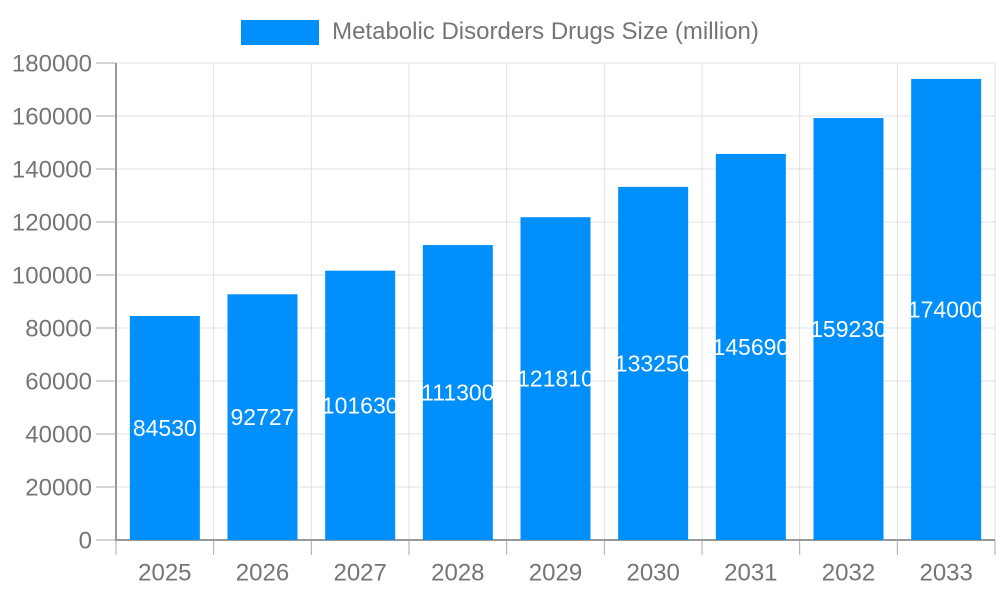  I want to click on y-axis-label: 40000, so click(58, 434).